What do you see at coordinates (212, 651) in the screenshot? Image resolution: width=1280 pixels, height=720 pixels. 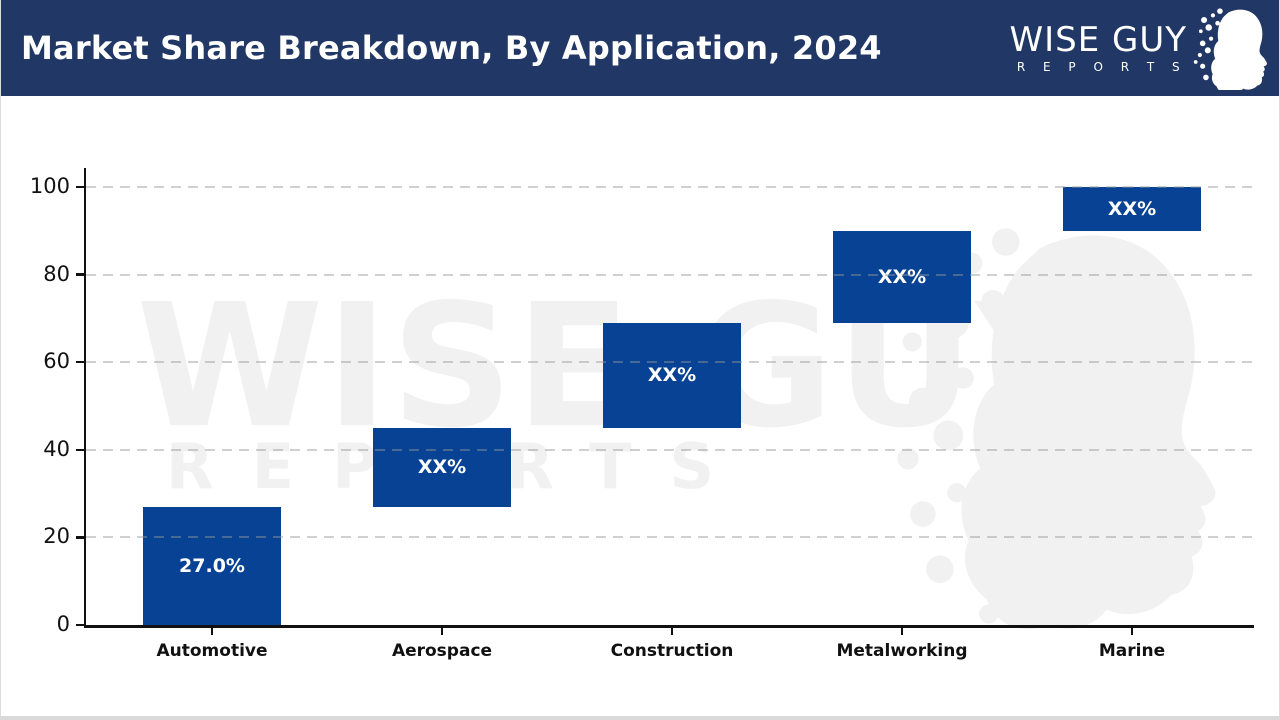 I see `category-label: Automotive` at bounding box center [212, 651].